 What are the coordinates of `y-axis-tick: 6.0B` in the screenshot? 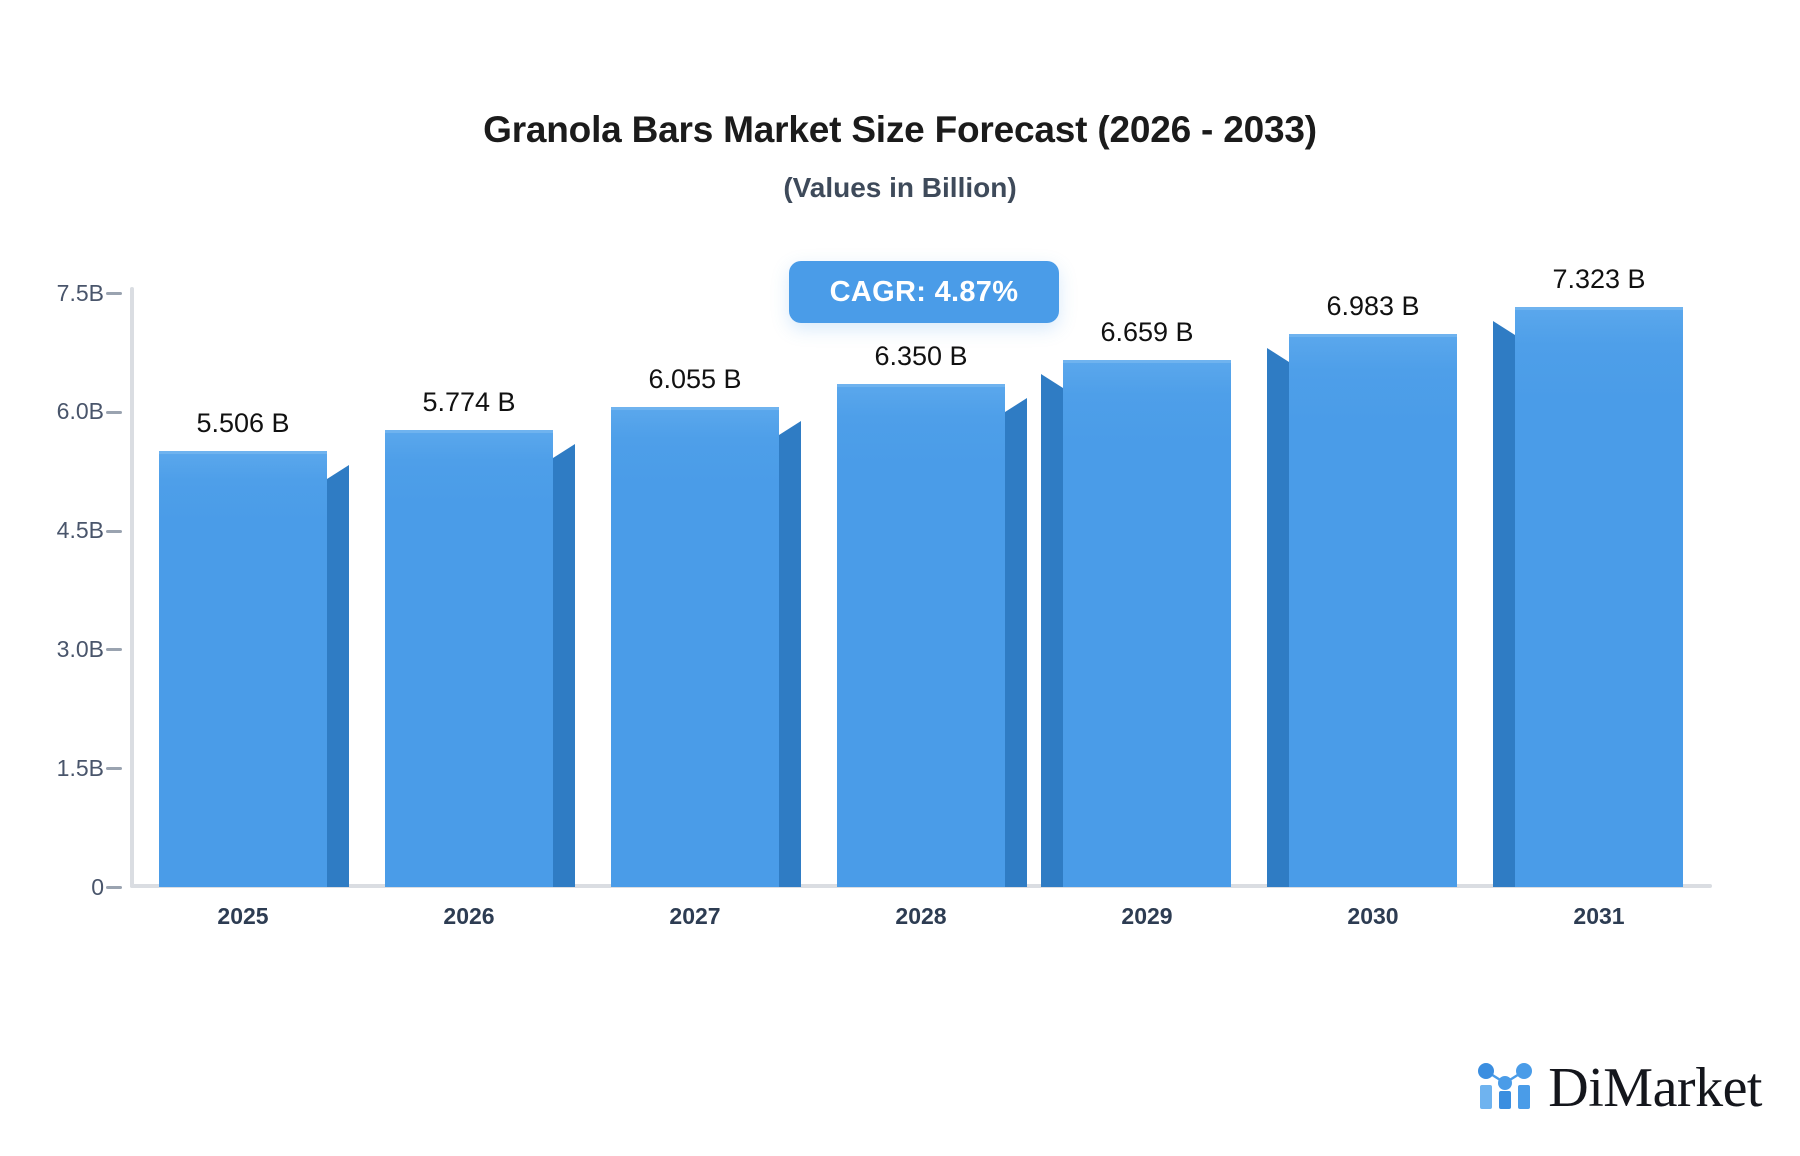 It's located at (65, 411).